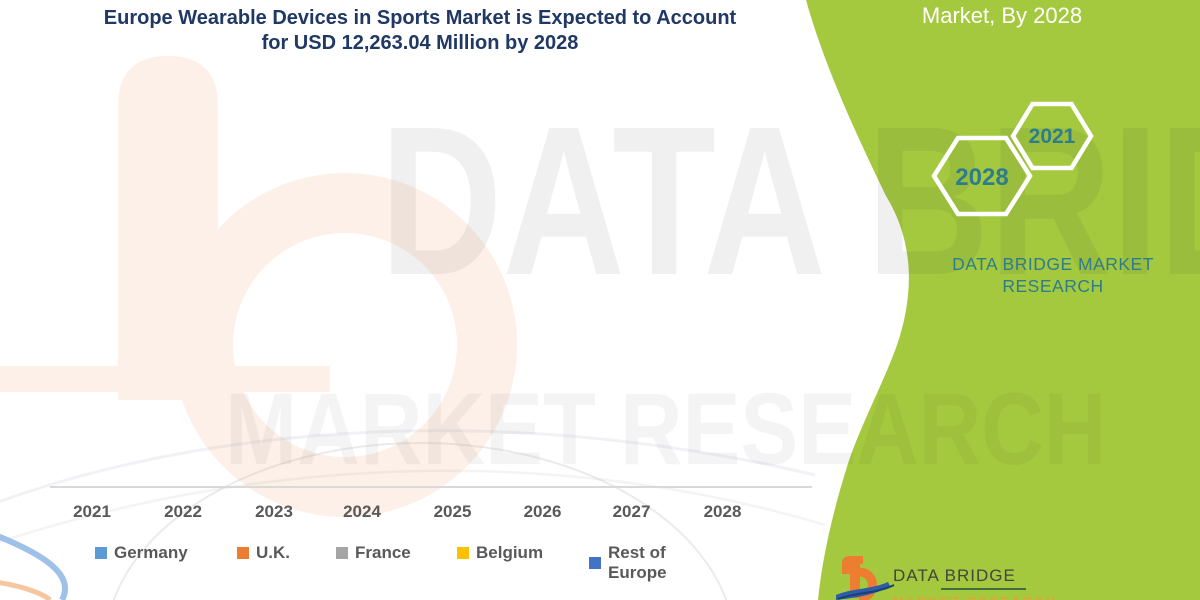 This screenshot has width=1200, height=600. What do you see at coordinates (383, 552) in the screenshot?
I see `legend-label: France` at bounding box center [383, 552].